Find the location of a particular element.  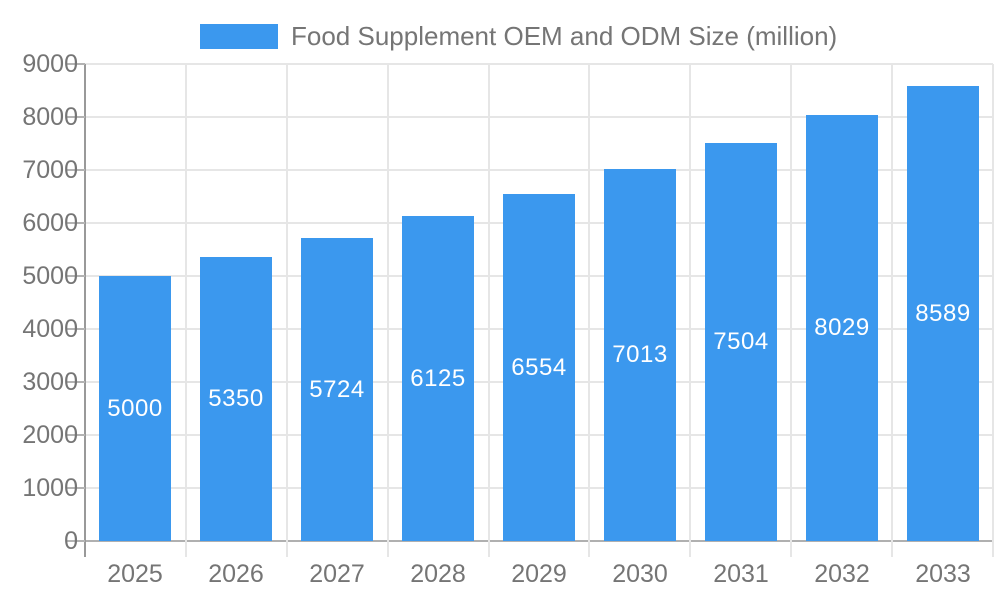

legend-swatch is located at coordinates (239, 36).